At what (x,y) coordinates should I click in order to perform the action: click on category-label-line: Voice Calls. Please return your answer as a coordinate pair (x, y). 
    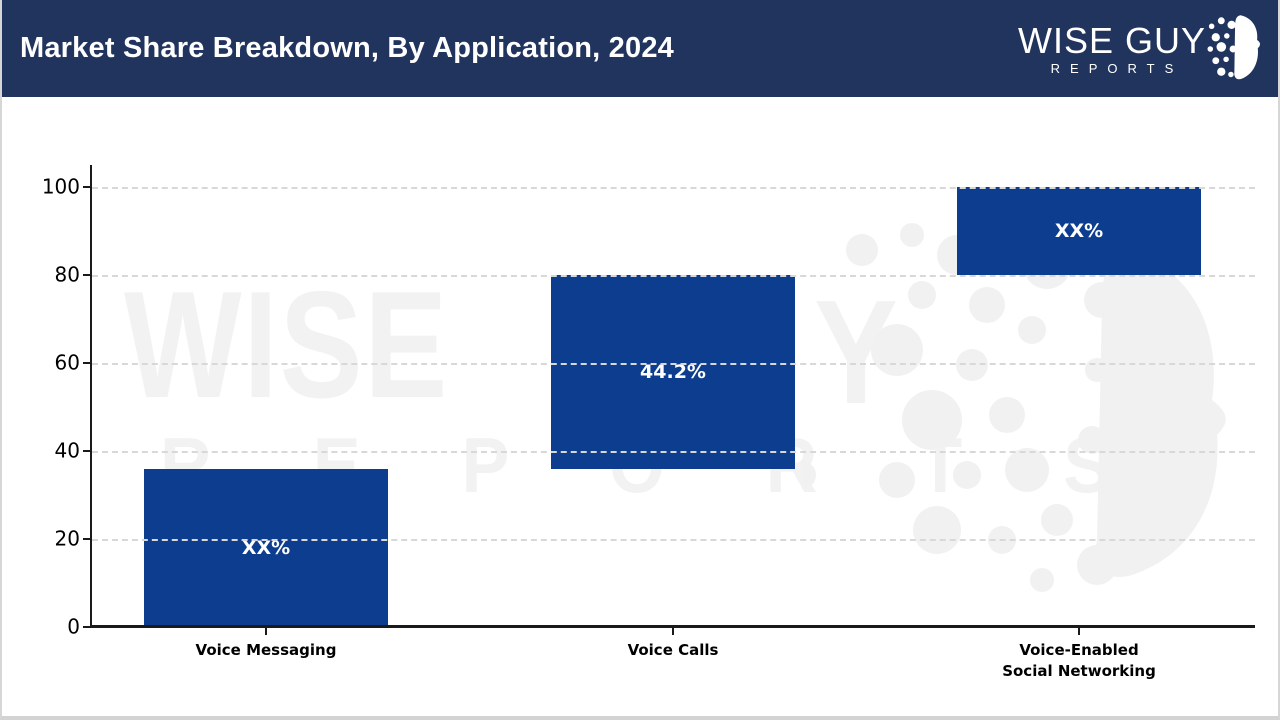
    Looking at the image, I should click on (673, 650).